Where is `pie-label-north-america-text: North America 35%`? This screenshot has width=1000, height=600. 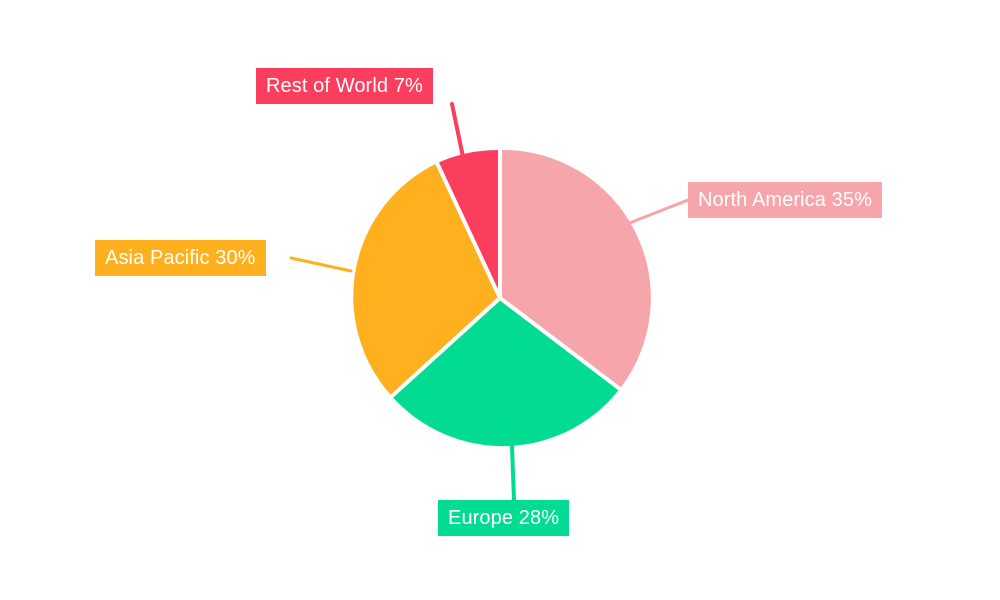 pie-label-north-america-text: North America 35% is located at coordinates (785, 200).